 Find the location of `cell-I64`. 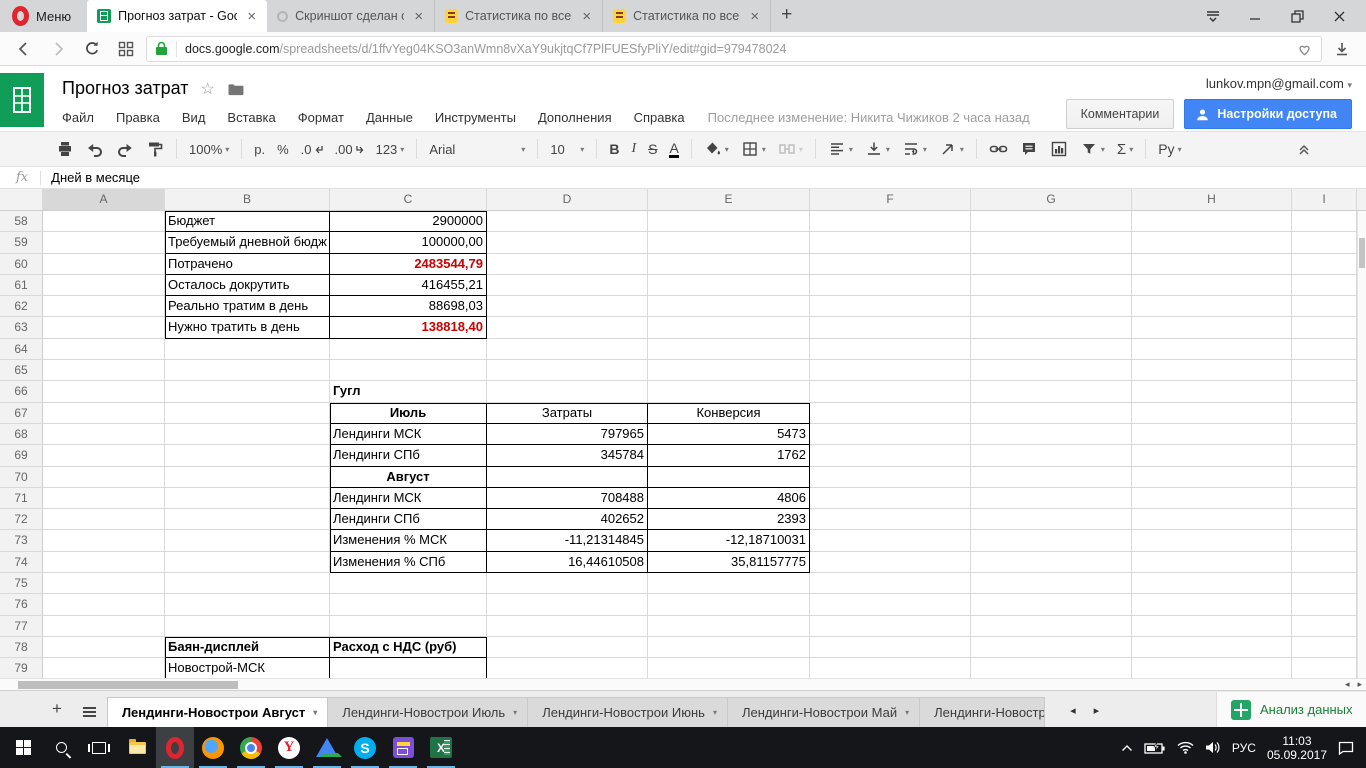

cell-I64 is located at coordinates (1324, 349).